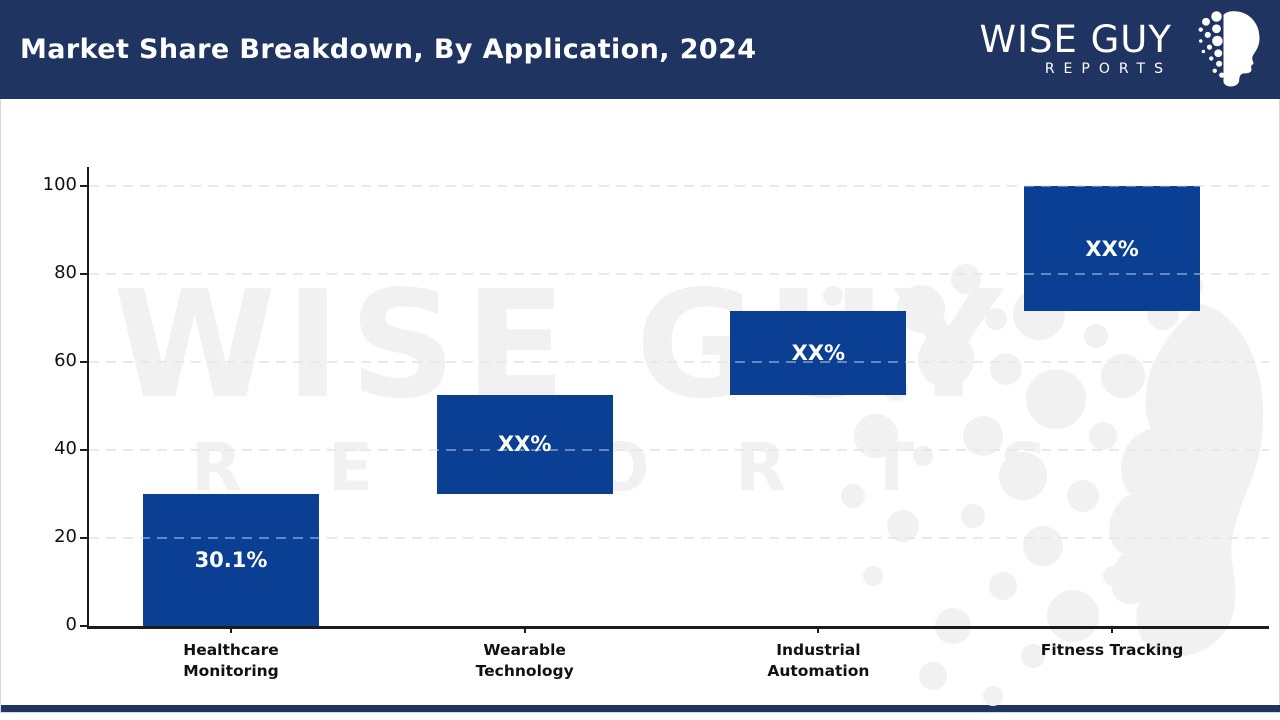 This screenshot has height=720, width=1280. Describe the element at coordinates (640, 708) in the screenshot. I see `footer-accent-bar` at that location.